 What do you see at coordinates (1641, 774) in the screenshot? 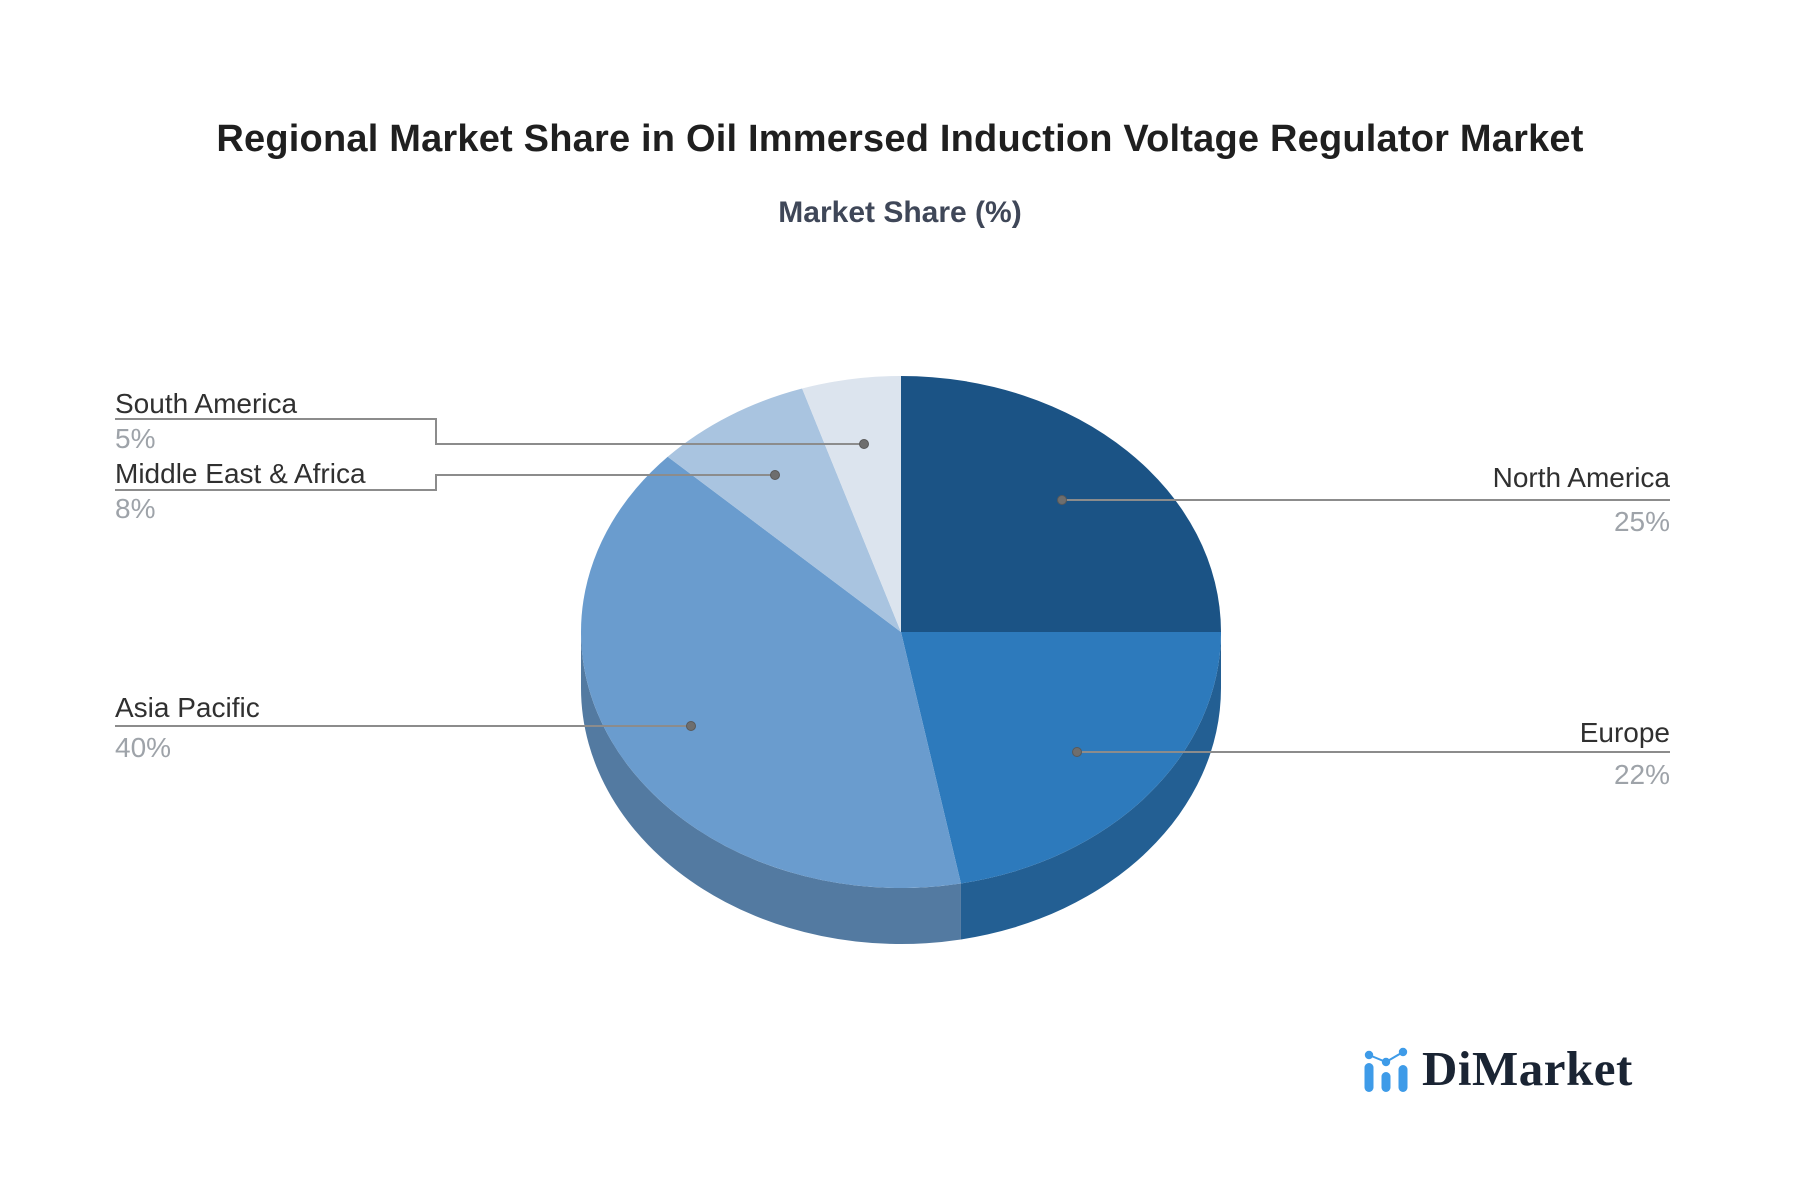
I see `label-europe-value: 22%` at bounding box center [1641, 774].